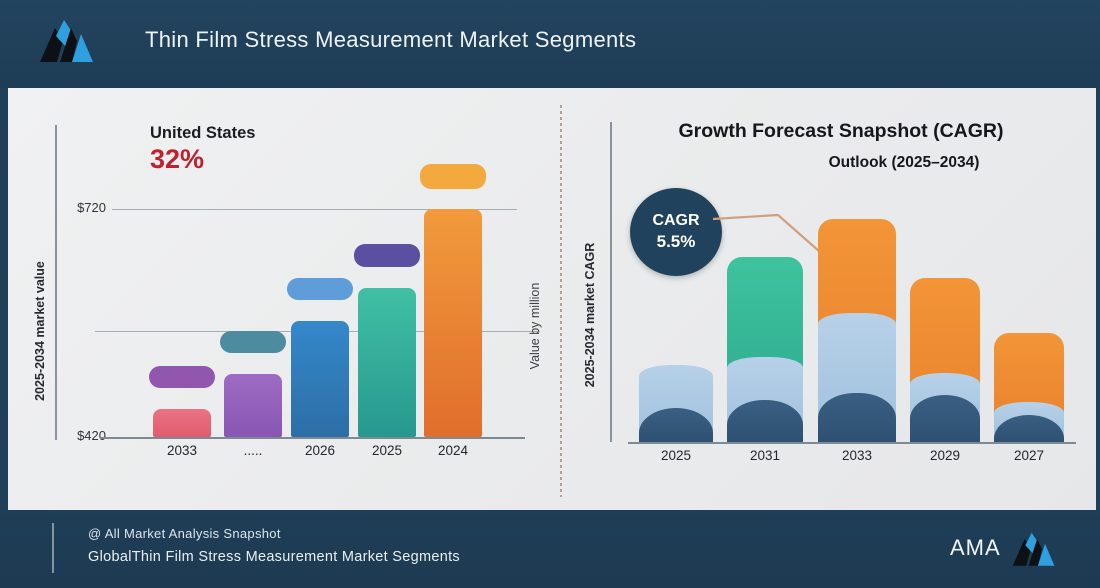 The height and width of the screenshot is (588, 1100). Describe the element at coordinates (91, 435) in the screenshot. I see `y-tick-label: $420` at that location.